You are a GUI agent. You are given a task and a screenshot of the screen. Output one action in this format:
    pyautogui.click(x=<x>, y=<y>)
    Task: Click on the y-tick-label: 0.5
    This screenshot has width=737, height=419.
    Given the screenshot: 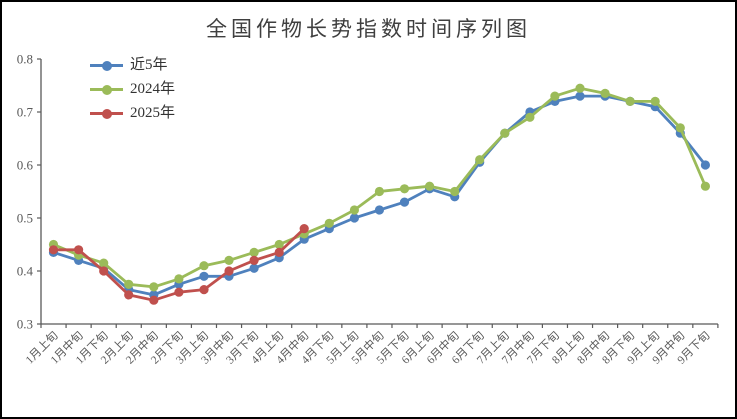 What is the action you would take?
    pyautogui.click(x=25, y=218)
    